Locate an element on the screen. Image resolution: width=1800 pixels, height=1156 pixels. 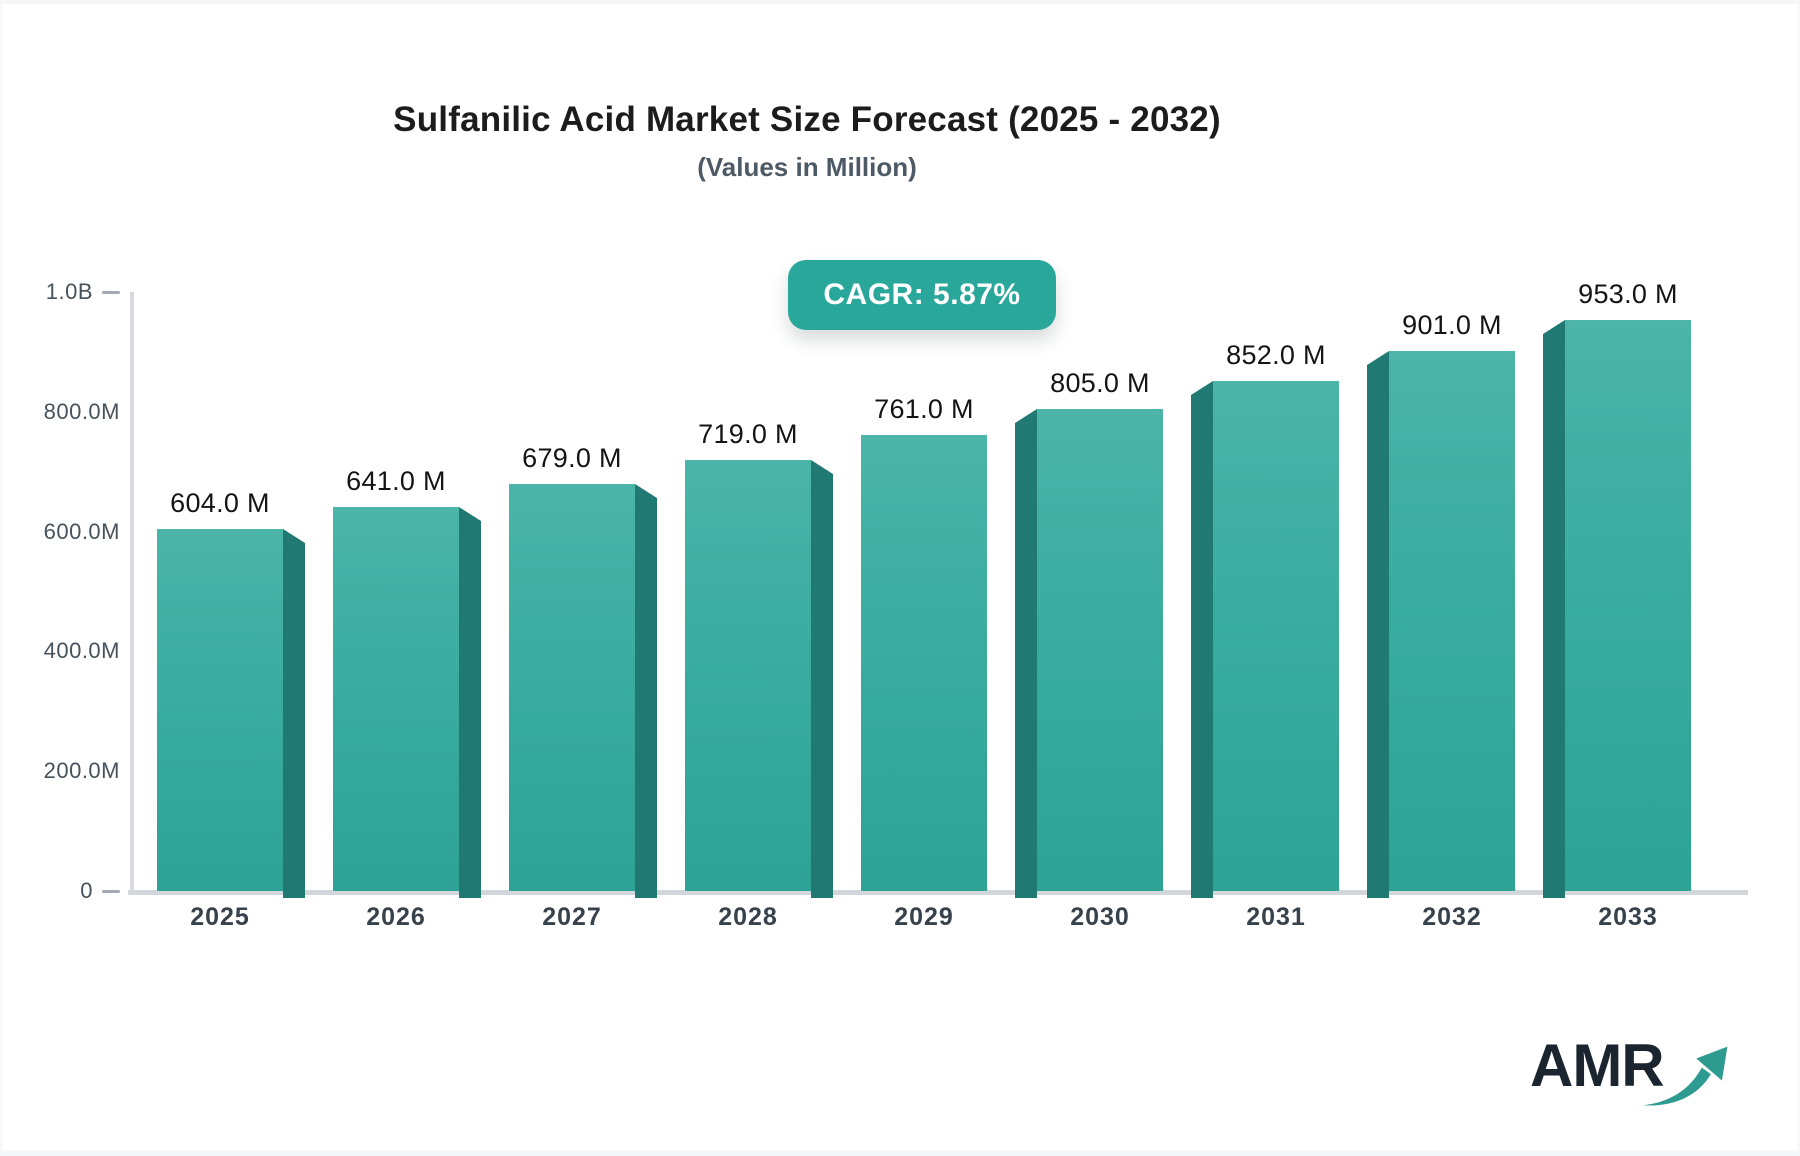
bar-value-label-2028: 719.0 M is located at coordinates (748, 434).